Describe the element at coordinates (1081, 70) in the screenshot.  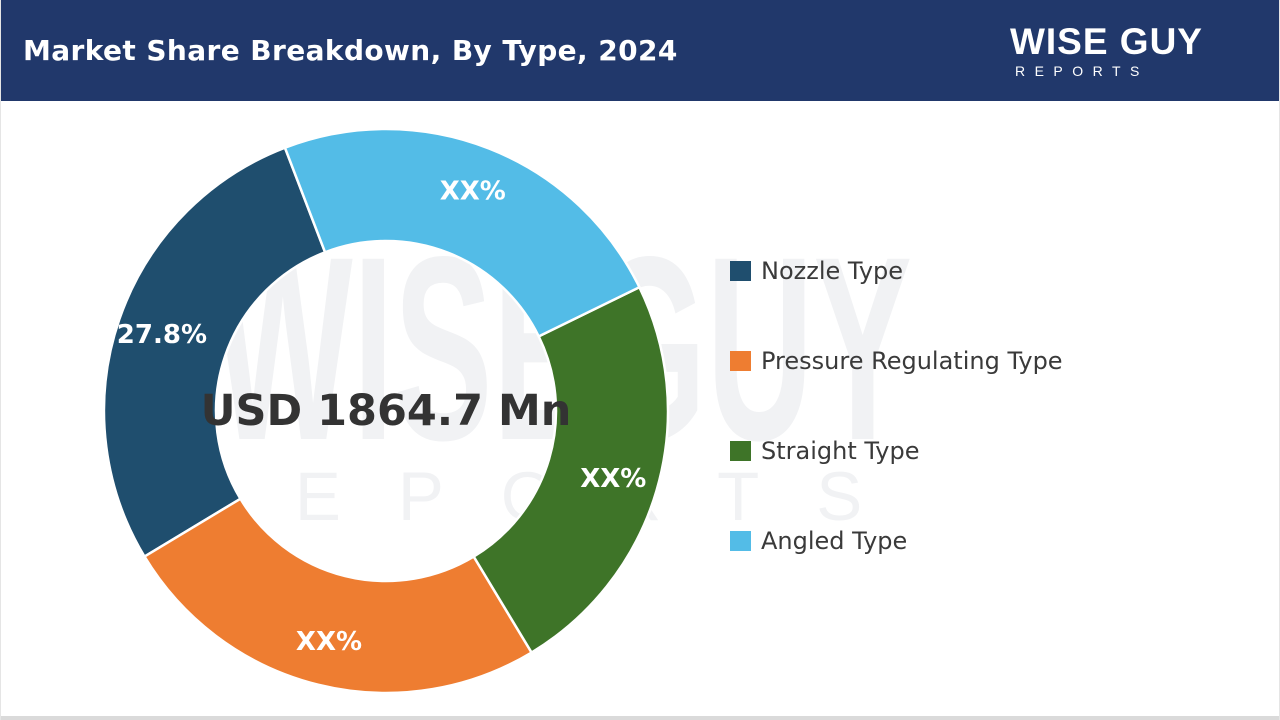
I see `logo-reports-text: REPORTS` at that location.